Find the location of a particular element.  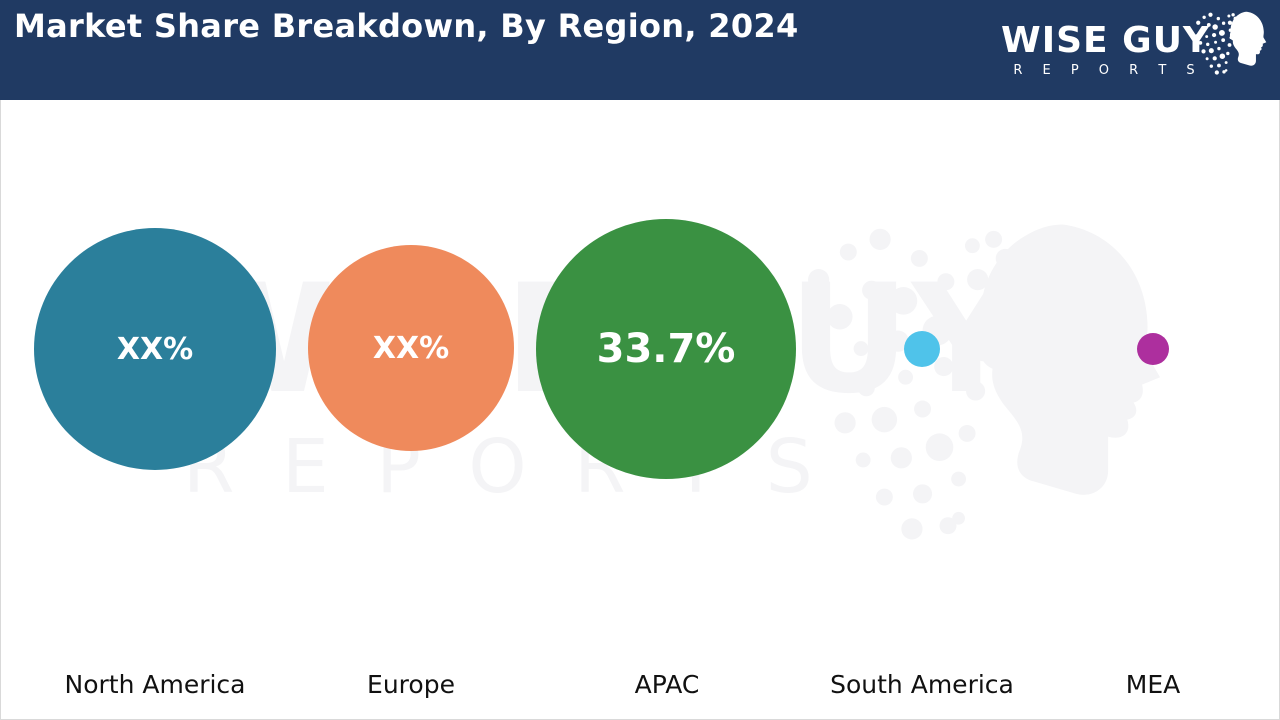

bubble-value-north-america: XX% is located at coordinates (155, 349).